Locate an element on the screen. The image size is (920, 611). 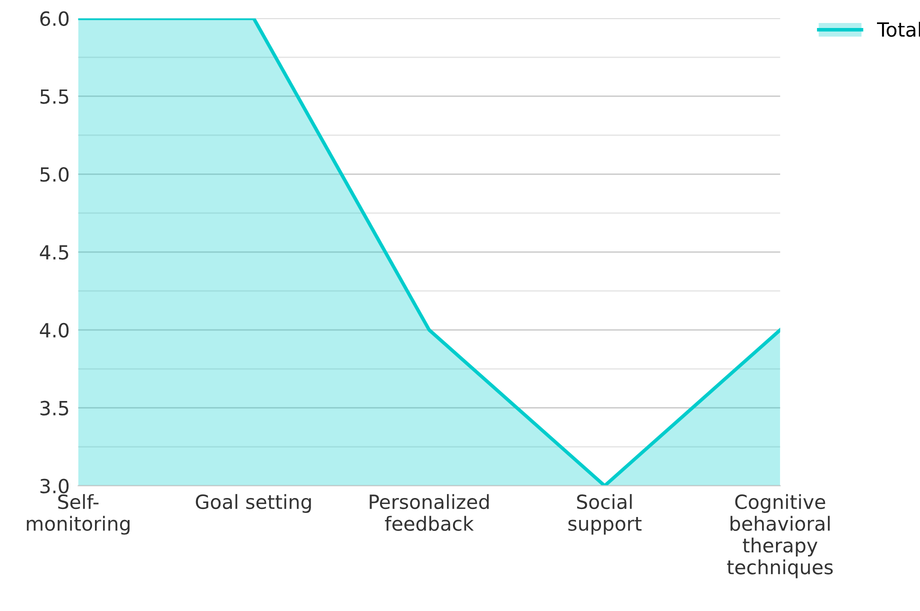
y-tick-label: 5.0 is located at coordinates (54, 174).